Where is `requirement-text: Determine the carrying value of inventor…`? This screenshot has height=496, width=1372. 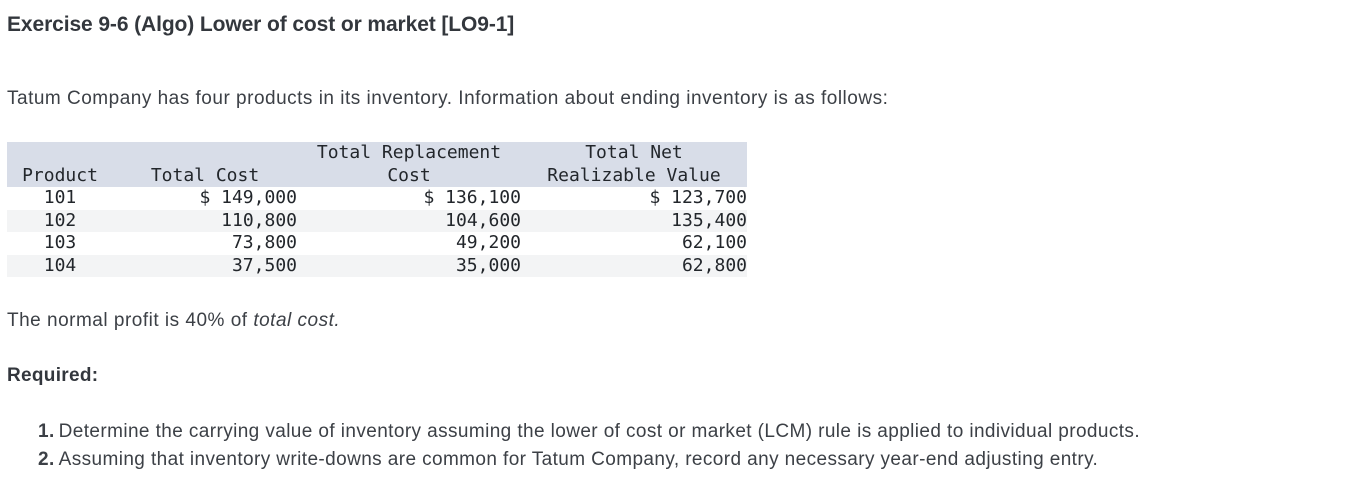 requirement-text: Determine the carrying value of inventor… is located at coordinates (599, 431).